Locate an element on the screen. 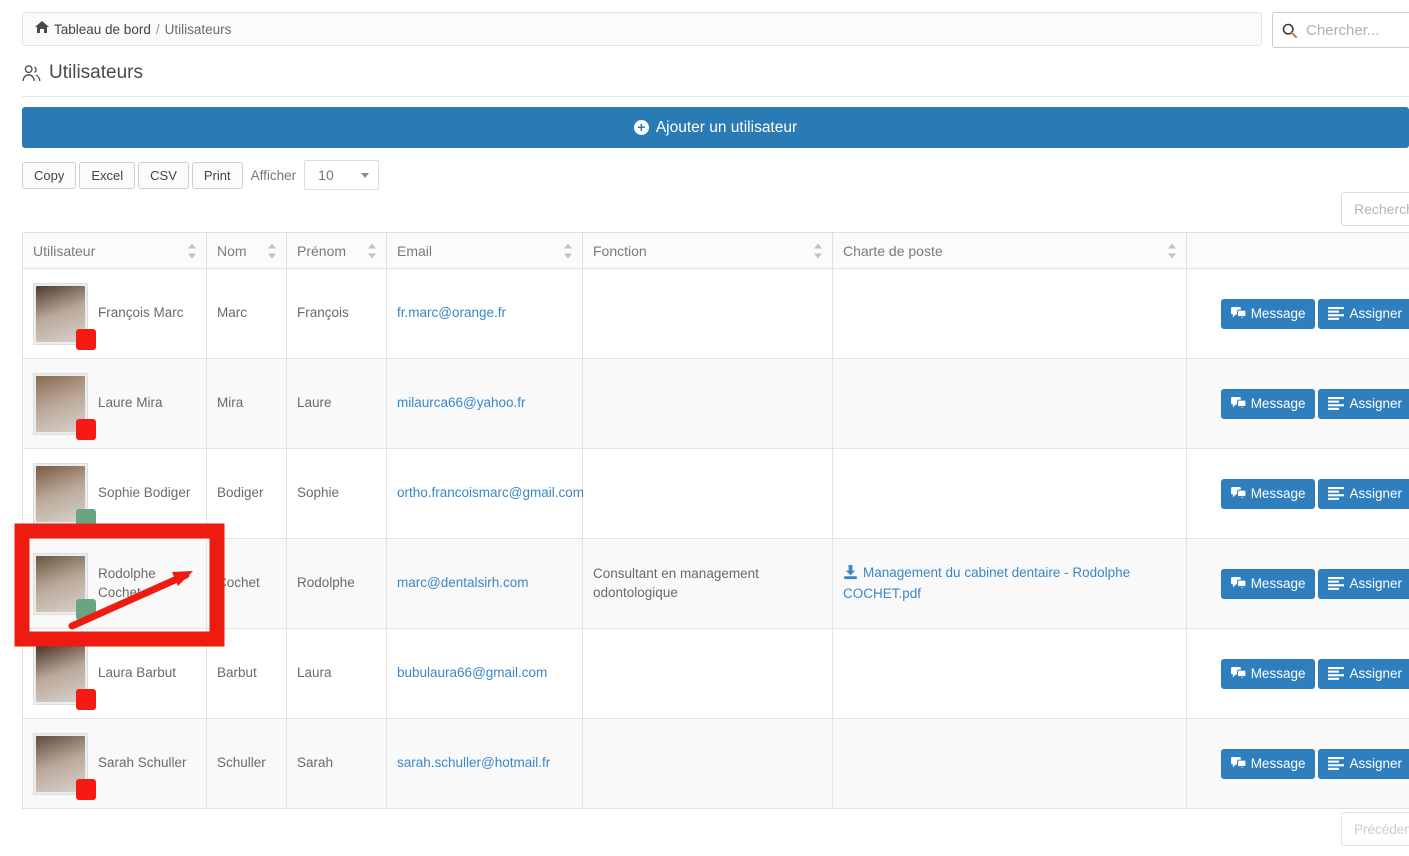 The width and height of the screenshot is (1409, 856). cell-utilisateur: Rodolphe Cochet is located at coordinates (114, 583).